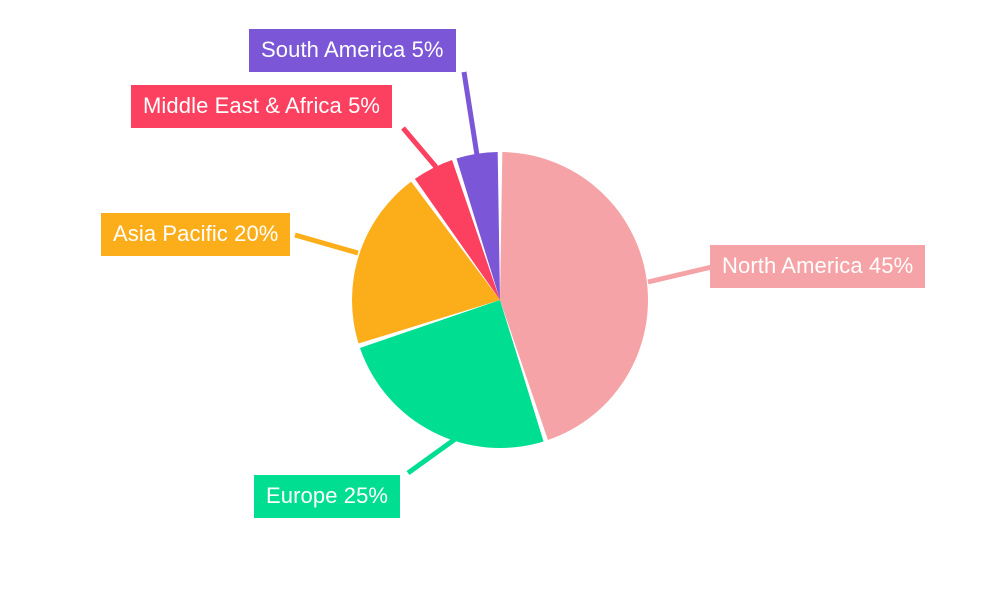 Image resolution: width=1000 pixels, height=600 pixels. Describe the element at coordinates (433, 455) in the screenshot. I see `leader-line-europe` at that location.